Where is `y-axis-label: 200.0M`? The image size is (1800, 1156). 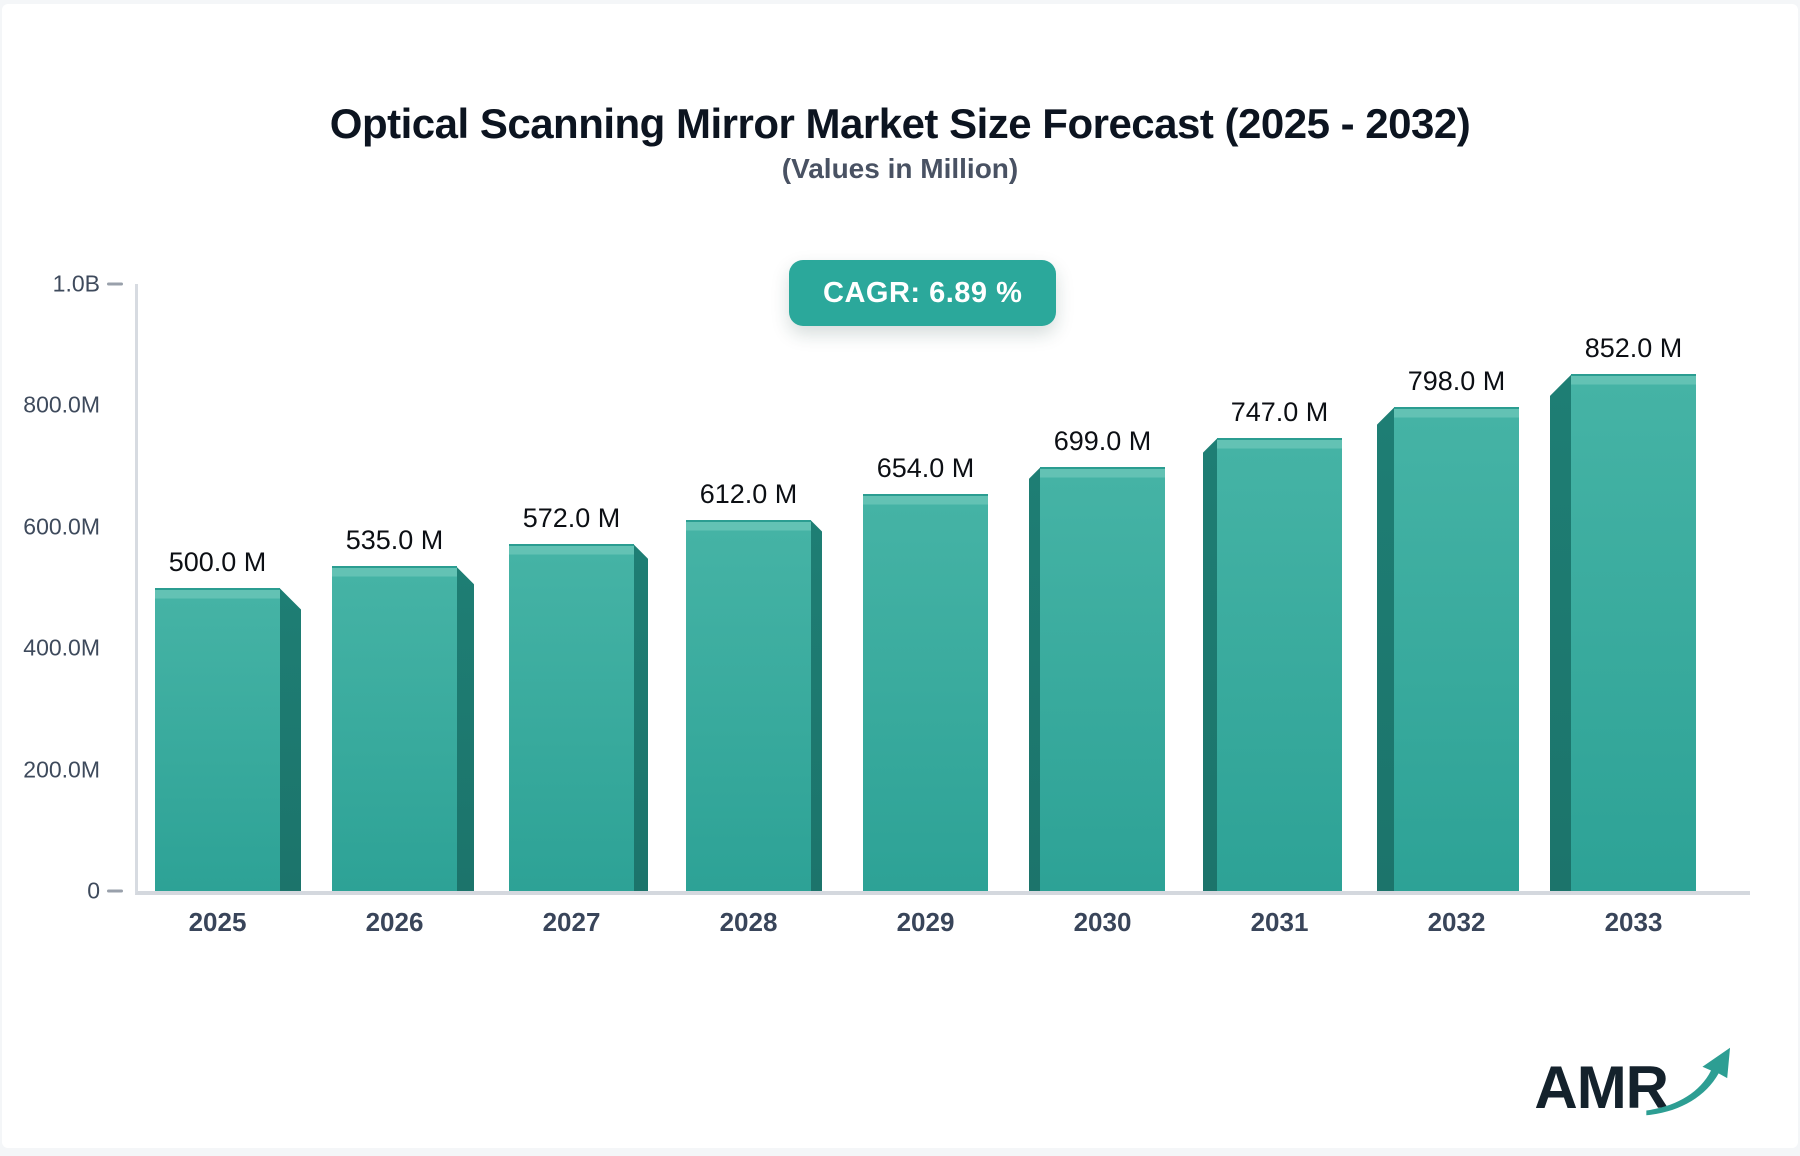
y-axis-label: 200.0M is located at coordinates (61, 769).